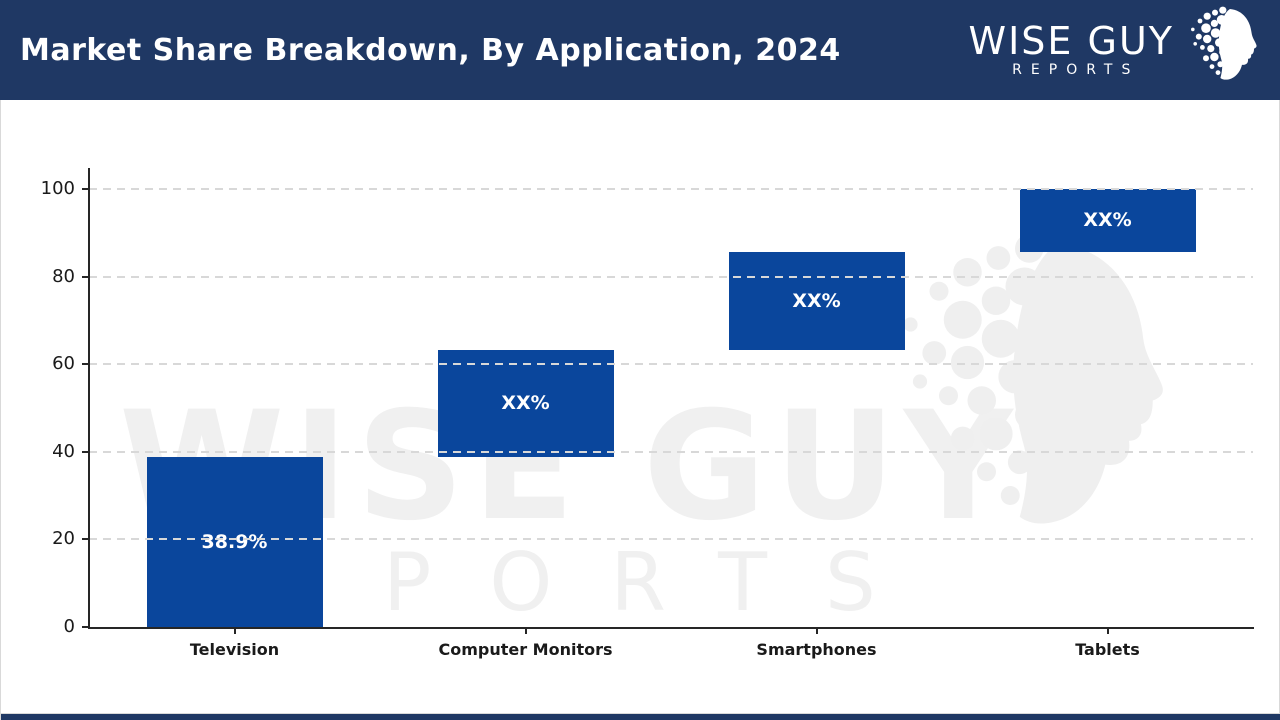 Image resolution: width=1280 pixels, height=720 pixels. What do you see at coordinates (63, 364) in the screenshot?
I see `y-tick-label: 60` at bounding box center [63, 364].